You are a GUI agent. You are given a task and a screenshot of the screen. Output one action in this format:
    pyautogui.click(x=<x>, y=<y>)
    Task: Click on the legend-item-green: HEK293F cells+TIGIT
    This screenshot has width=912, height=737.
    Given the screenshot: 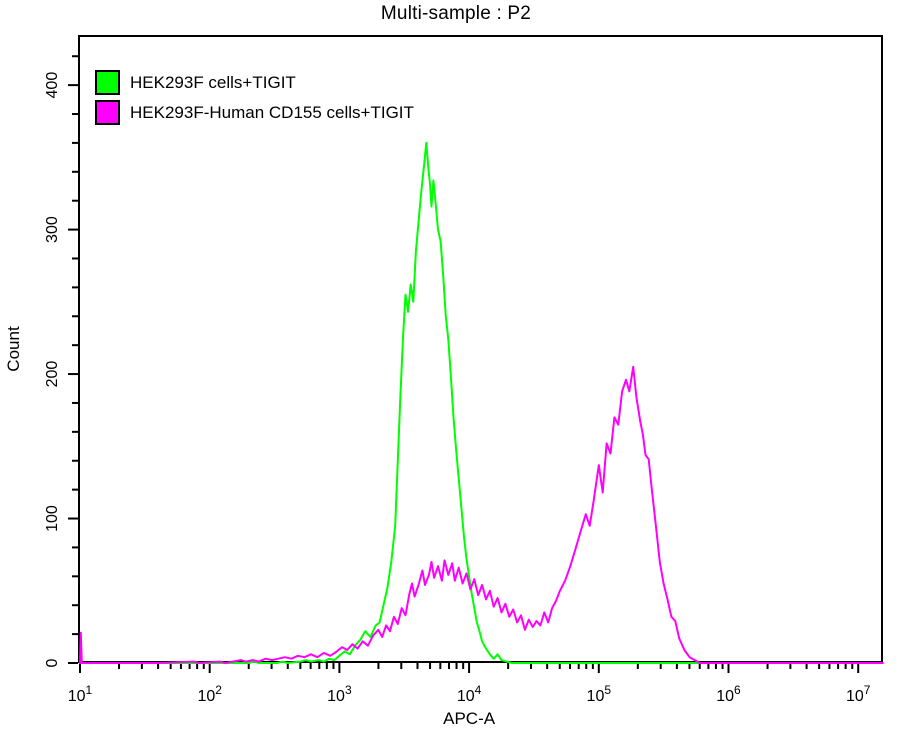 What is the action you would take?
    pyautogui.click(x=254, y=82)
    